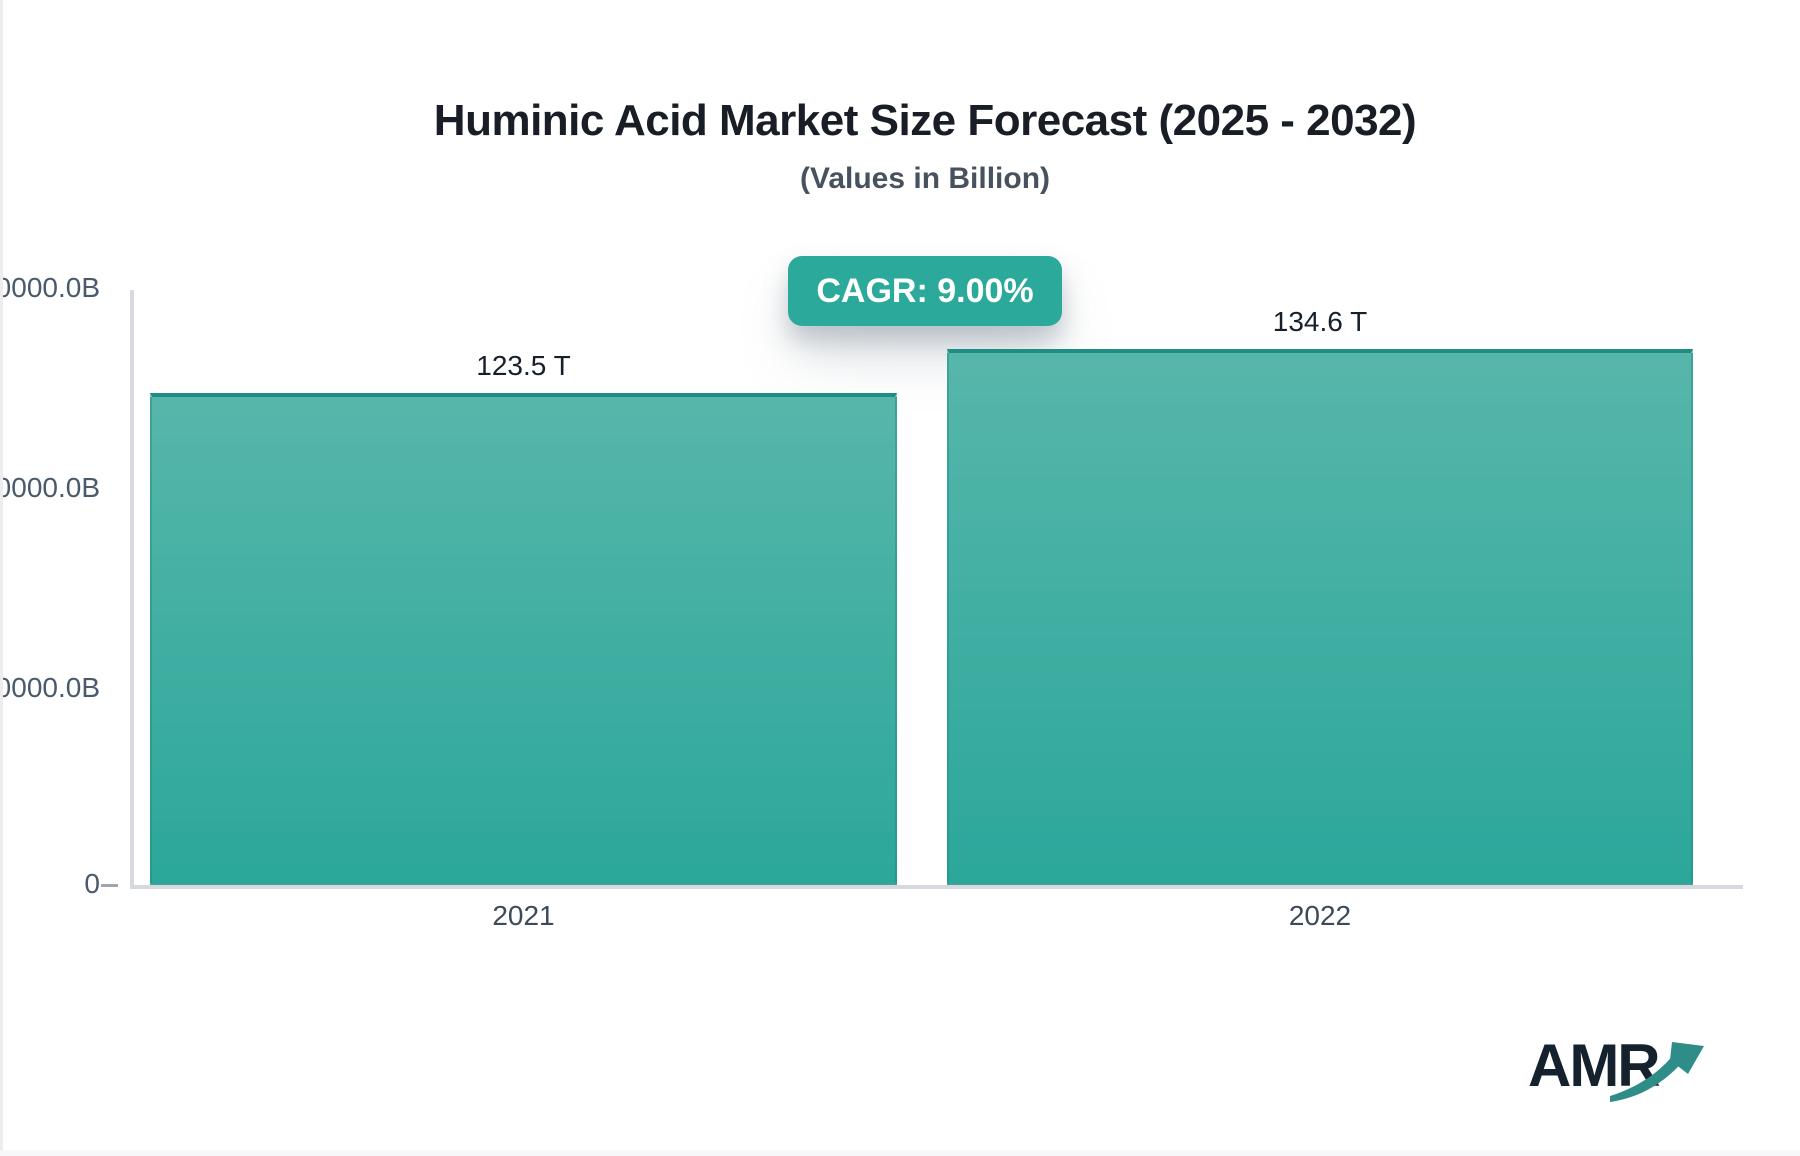 The width and height of the screenshot is (1800, 1156). What do you see at coordinates (1320, 915) in the screenshot?
I see `x-tick-label-2022: 2022` at bounding box center [1320, 915].